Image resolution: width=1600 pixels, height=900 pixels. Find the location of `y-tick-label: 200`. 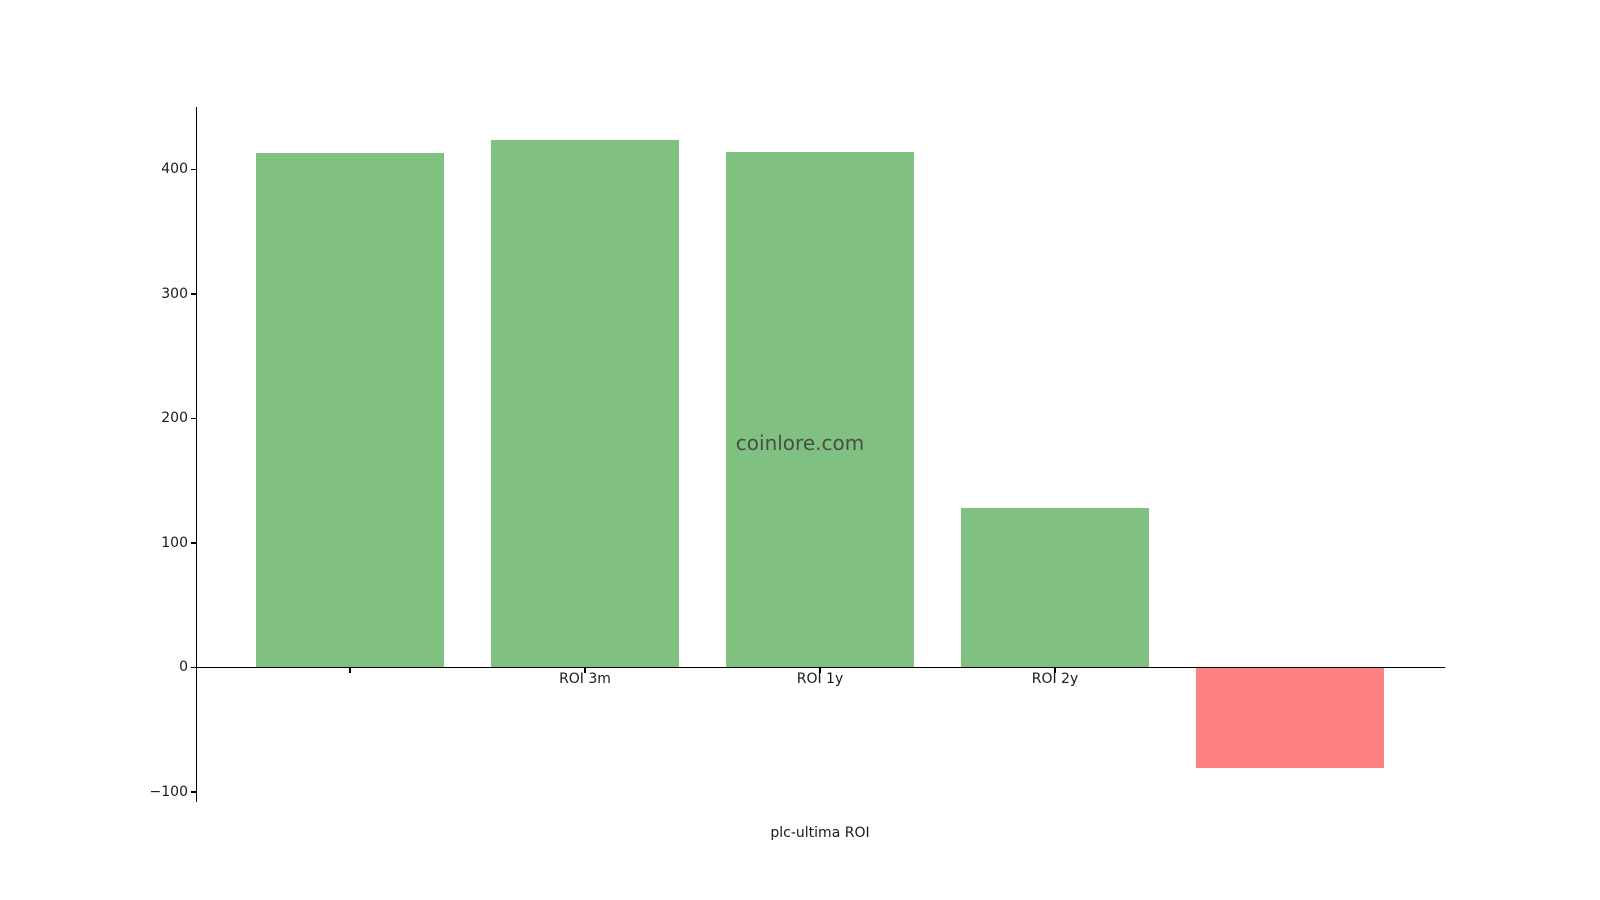

y-tick-label: 200 is located at coordinates (174, 418).